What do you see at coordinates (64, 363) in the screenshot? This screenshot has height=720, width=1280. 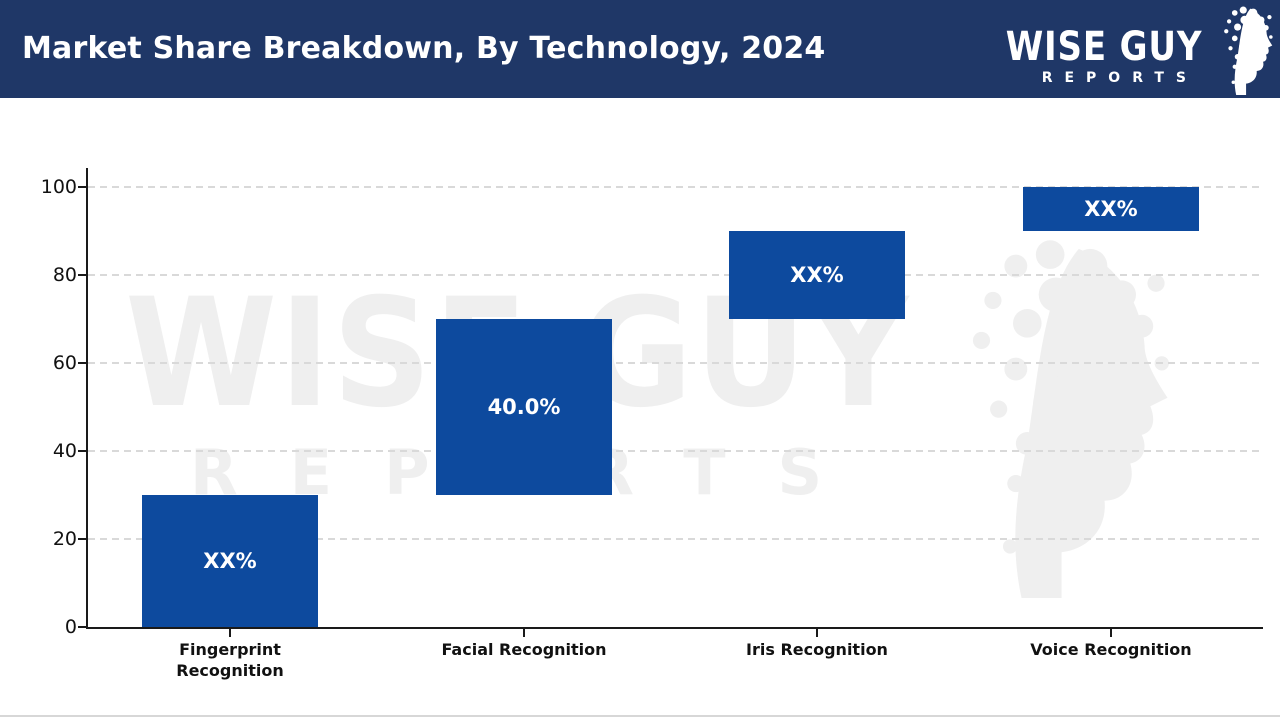 I see `y-tick-label: 60` at bounding box center [64, 363].